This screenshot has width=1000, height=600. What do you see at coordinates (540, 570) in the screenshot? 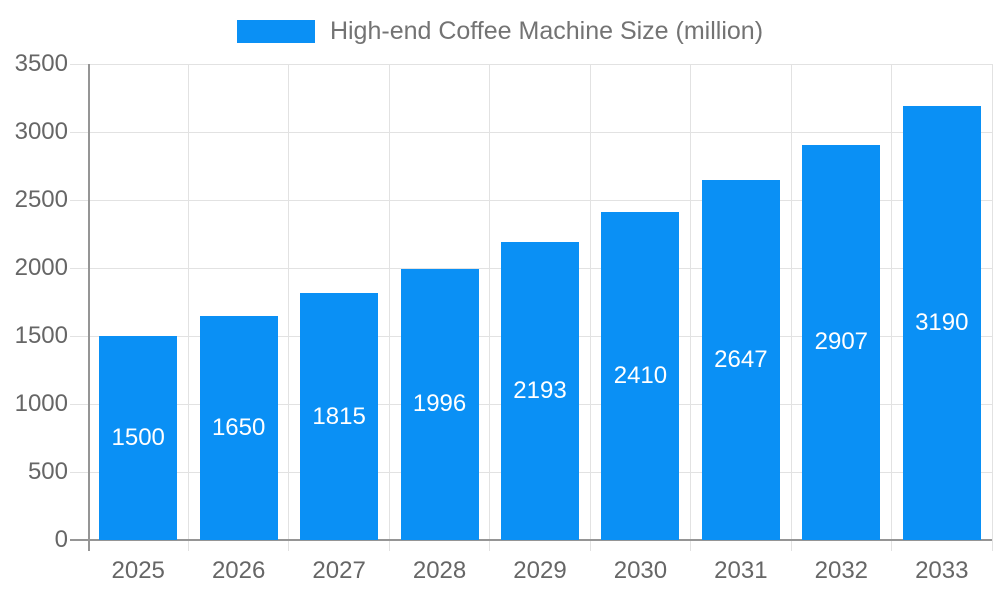
I see `x-tick-label-2029: 2029` at bounding box center [540, 570].